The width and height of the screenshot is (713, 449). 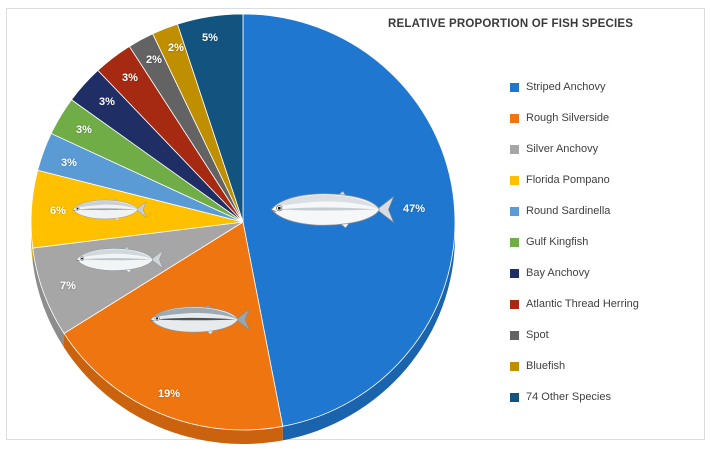 What do you see at coordinates (568, 180) in the screenshot?
I see `legend-item-label: Florida Pompano` at bounding box center [568, 180].